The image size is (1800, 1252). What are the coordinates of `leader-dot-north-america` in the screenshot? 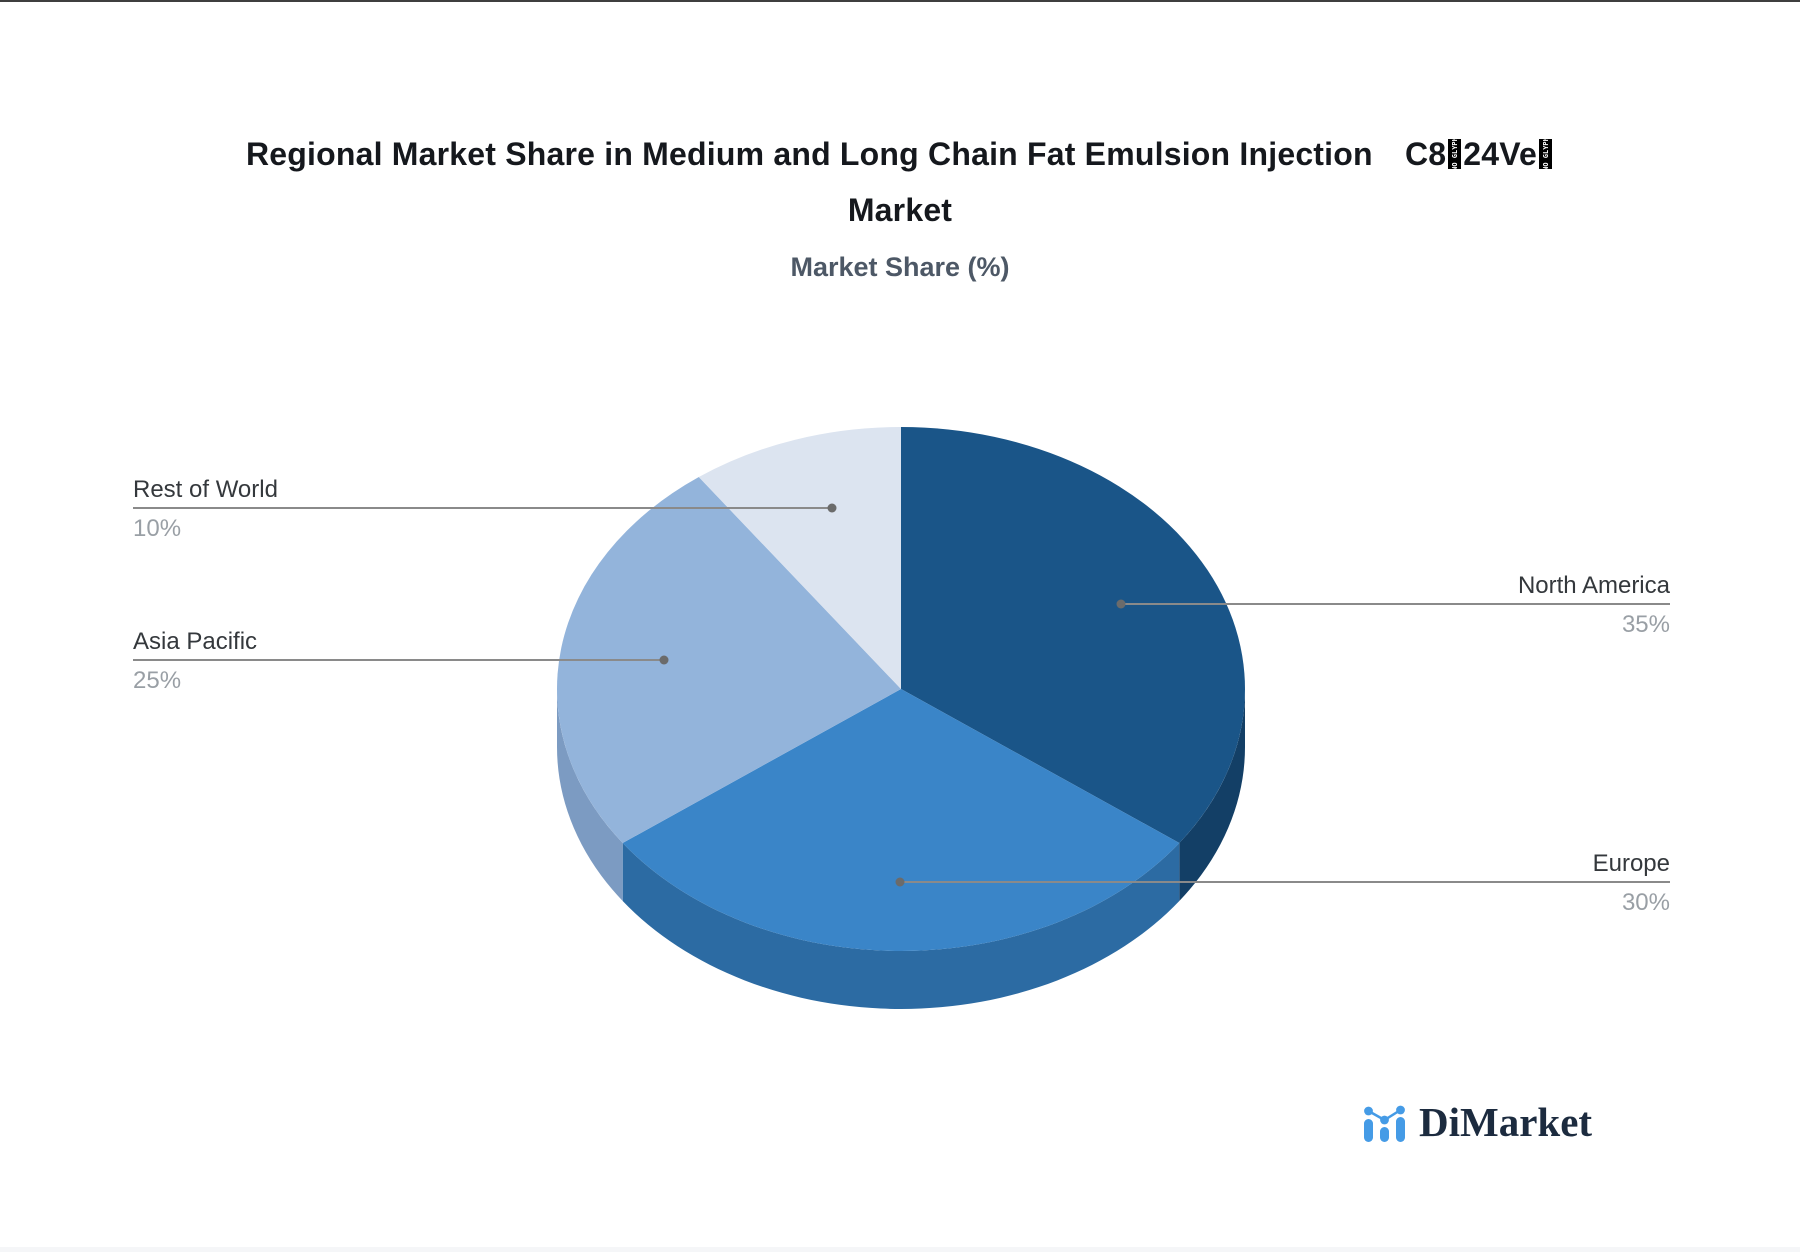 It's located at (1121, 604).